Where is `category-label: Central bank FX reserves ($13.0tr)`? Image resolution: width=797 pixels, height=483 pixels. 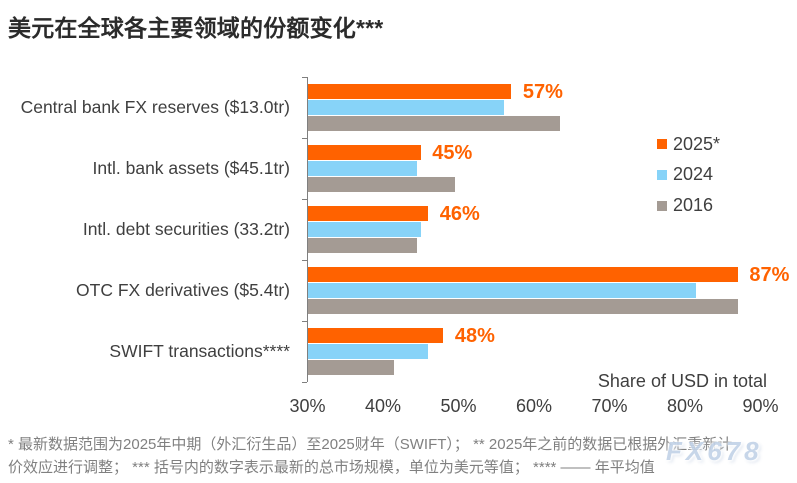 category-label: Central bank FX reserves ($13.0tr) is located at coordinates (155, 106).